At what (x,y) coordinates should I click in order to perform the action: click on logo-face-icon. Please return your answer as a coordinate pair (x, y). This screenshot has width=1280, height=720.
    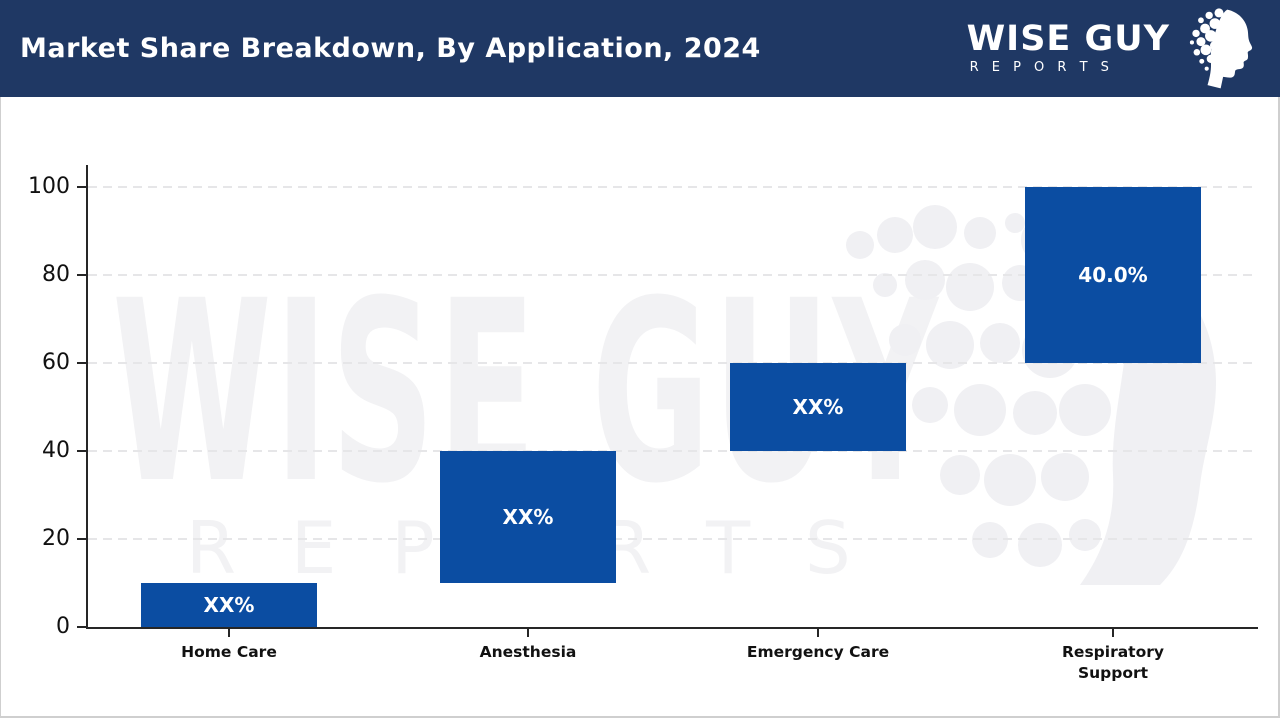
    Looking at the image, I should click on (1221, 47).